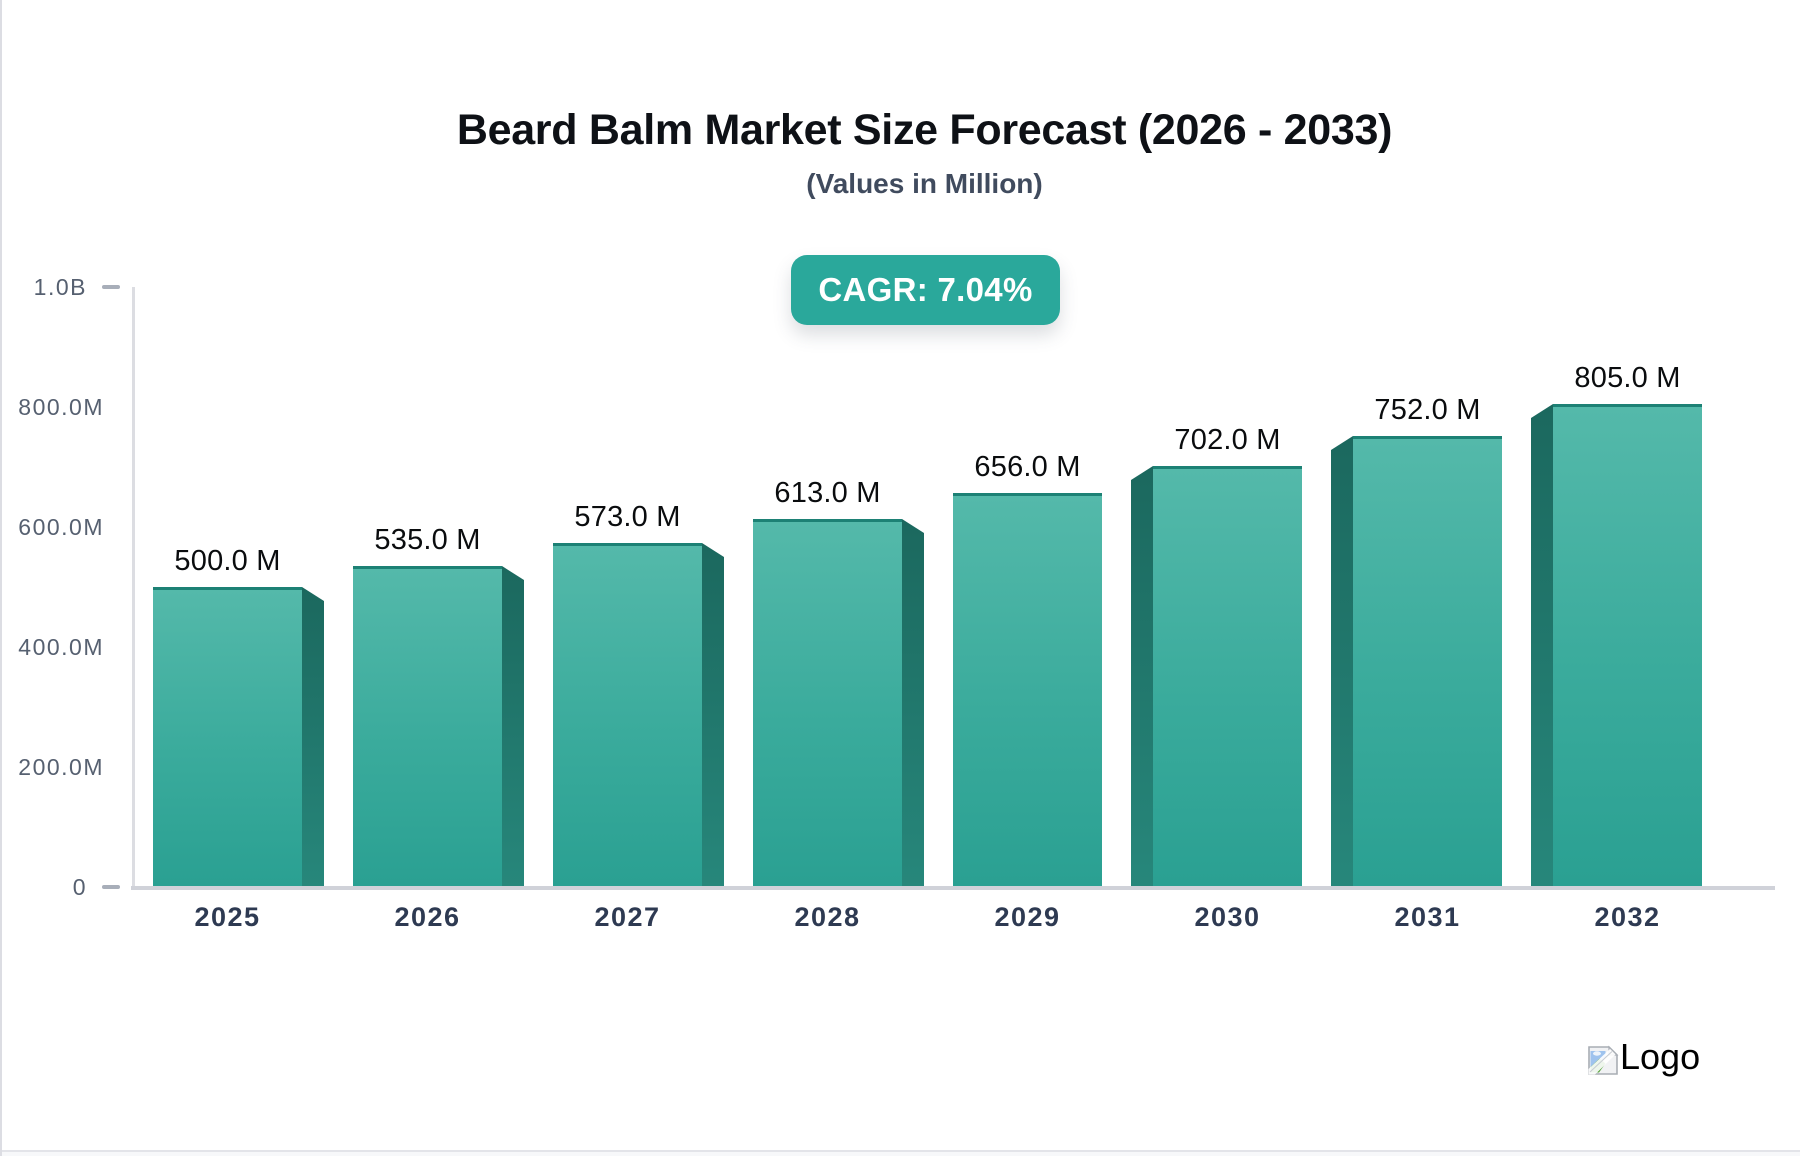 This screenshot has height=1156, width=1800. What do you see at coordinates (60, 286) in the screenshot?
I see `y-tick-label: 1.0B` at bounding box center [60, 286].